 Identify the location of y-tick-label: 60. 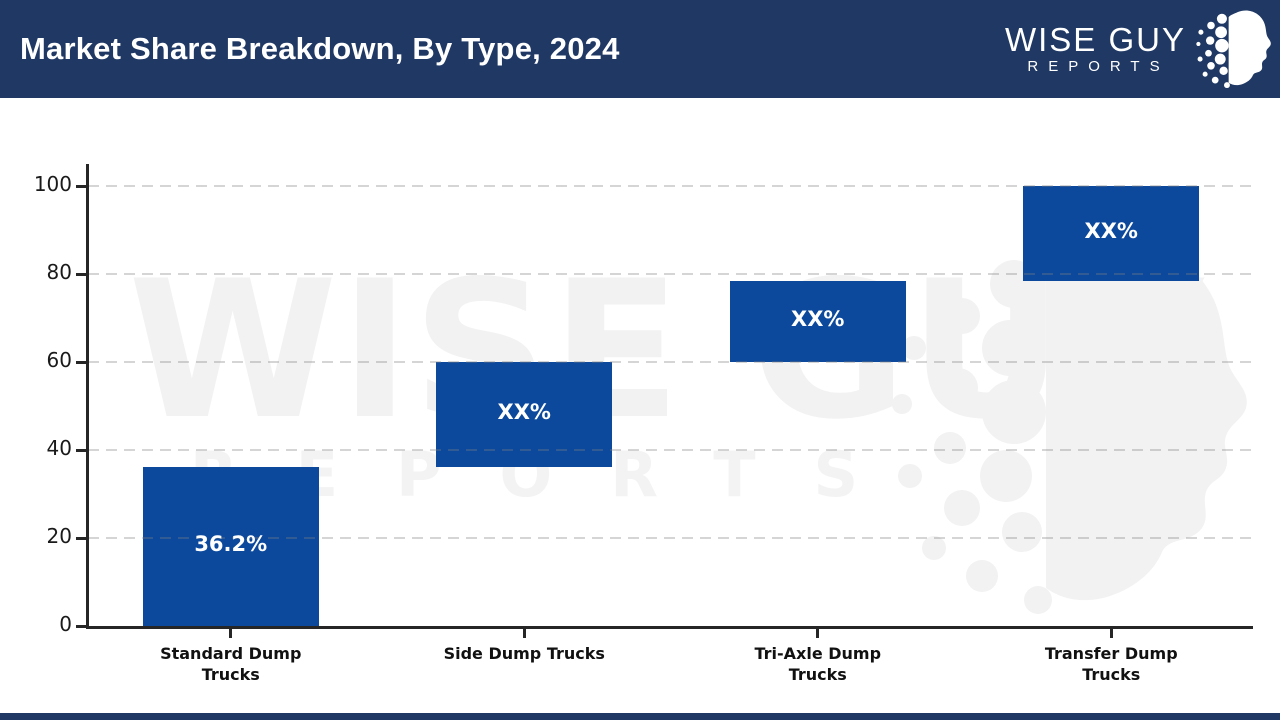
(59, 360).